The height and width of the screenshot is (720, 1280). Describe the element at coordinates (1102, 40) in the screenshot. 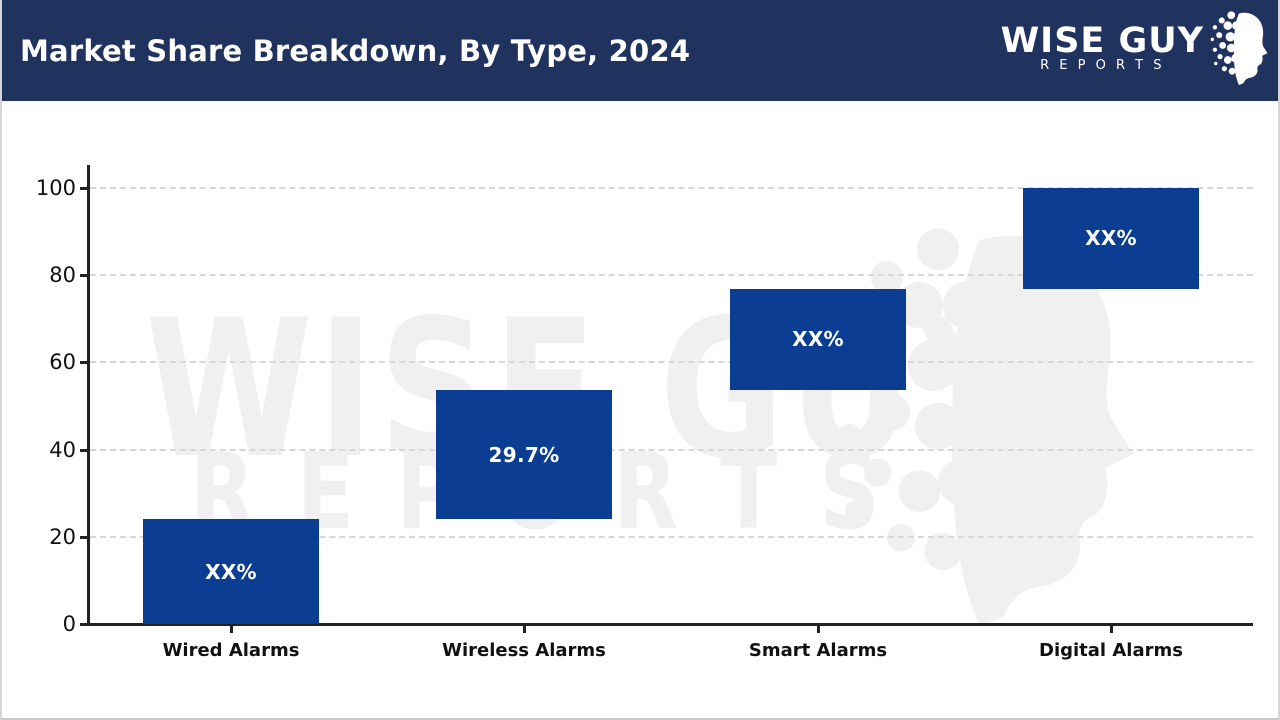

I see `logo-wordmark: WISE GUY` at that location.